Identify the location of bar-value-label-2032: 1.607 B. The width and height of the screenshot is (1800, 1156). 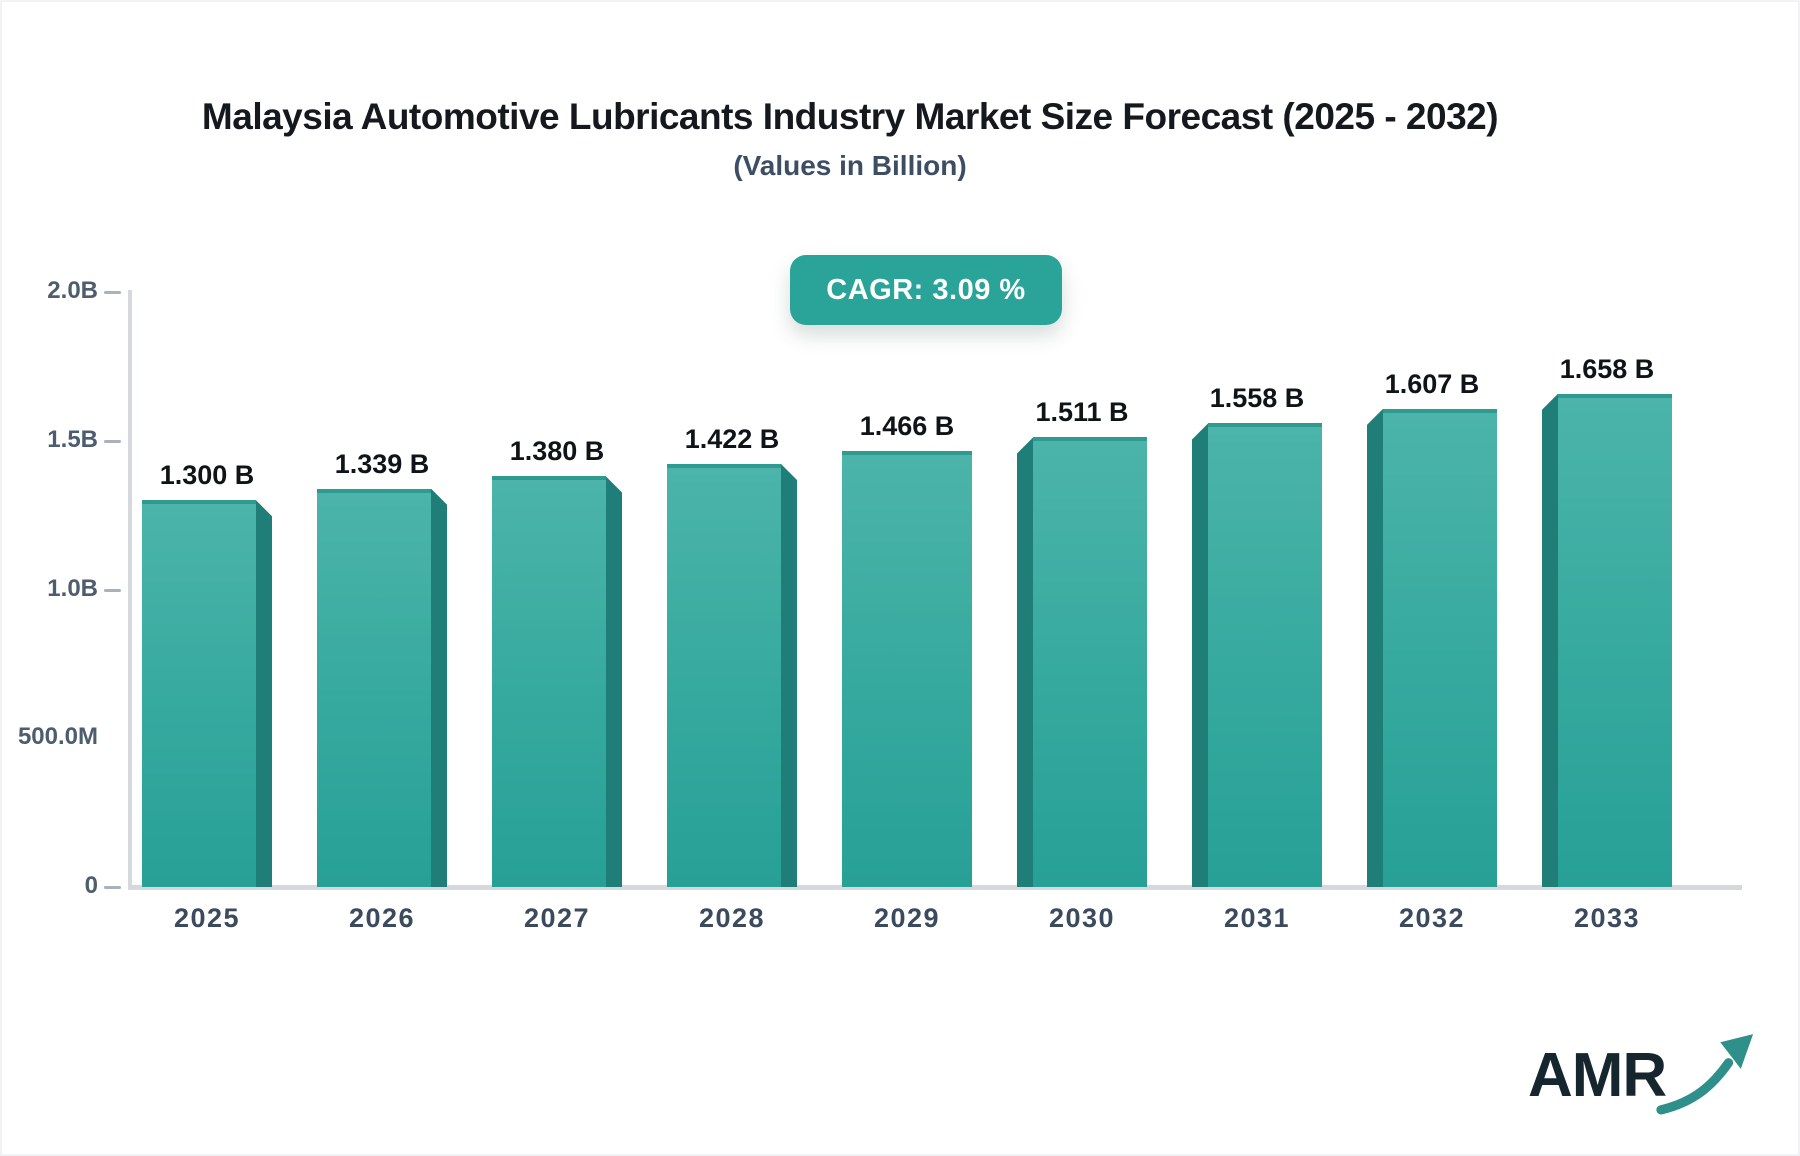
(1432, 383).